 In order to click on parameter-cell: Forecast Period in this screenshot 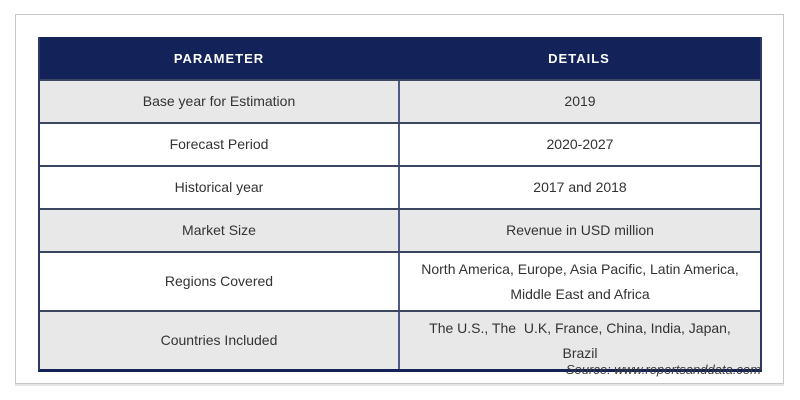, I will do `click(219, 144)`.